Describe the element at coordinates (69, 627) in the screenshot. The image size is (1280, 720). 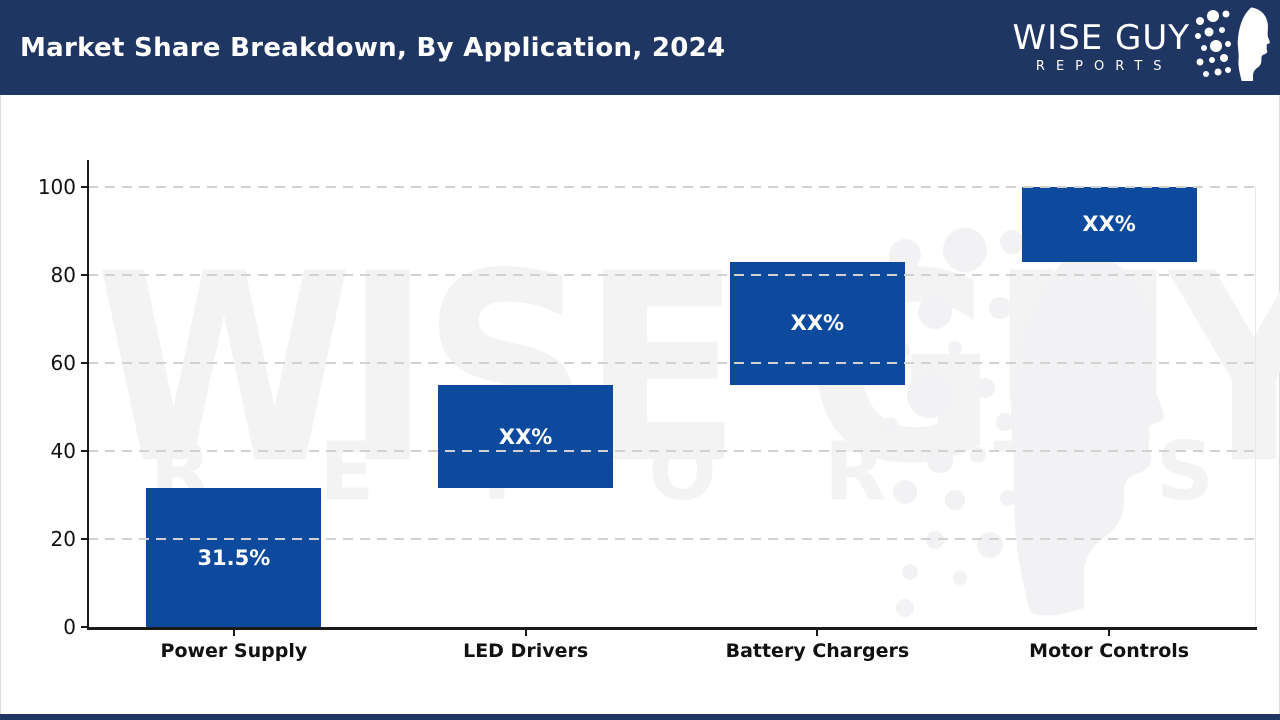
I see `y-tick-label: 0` at that location.